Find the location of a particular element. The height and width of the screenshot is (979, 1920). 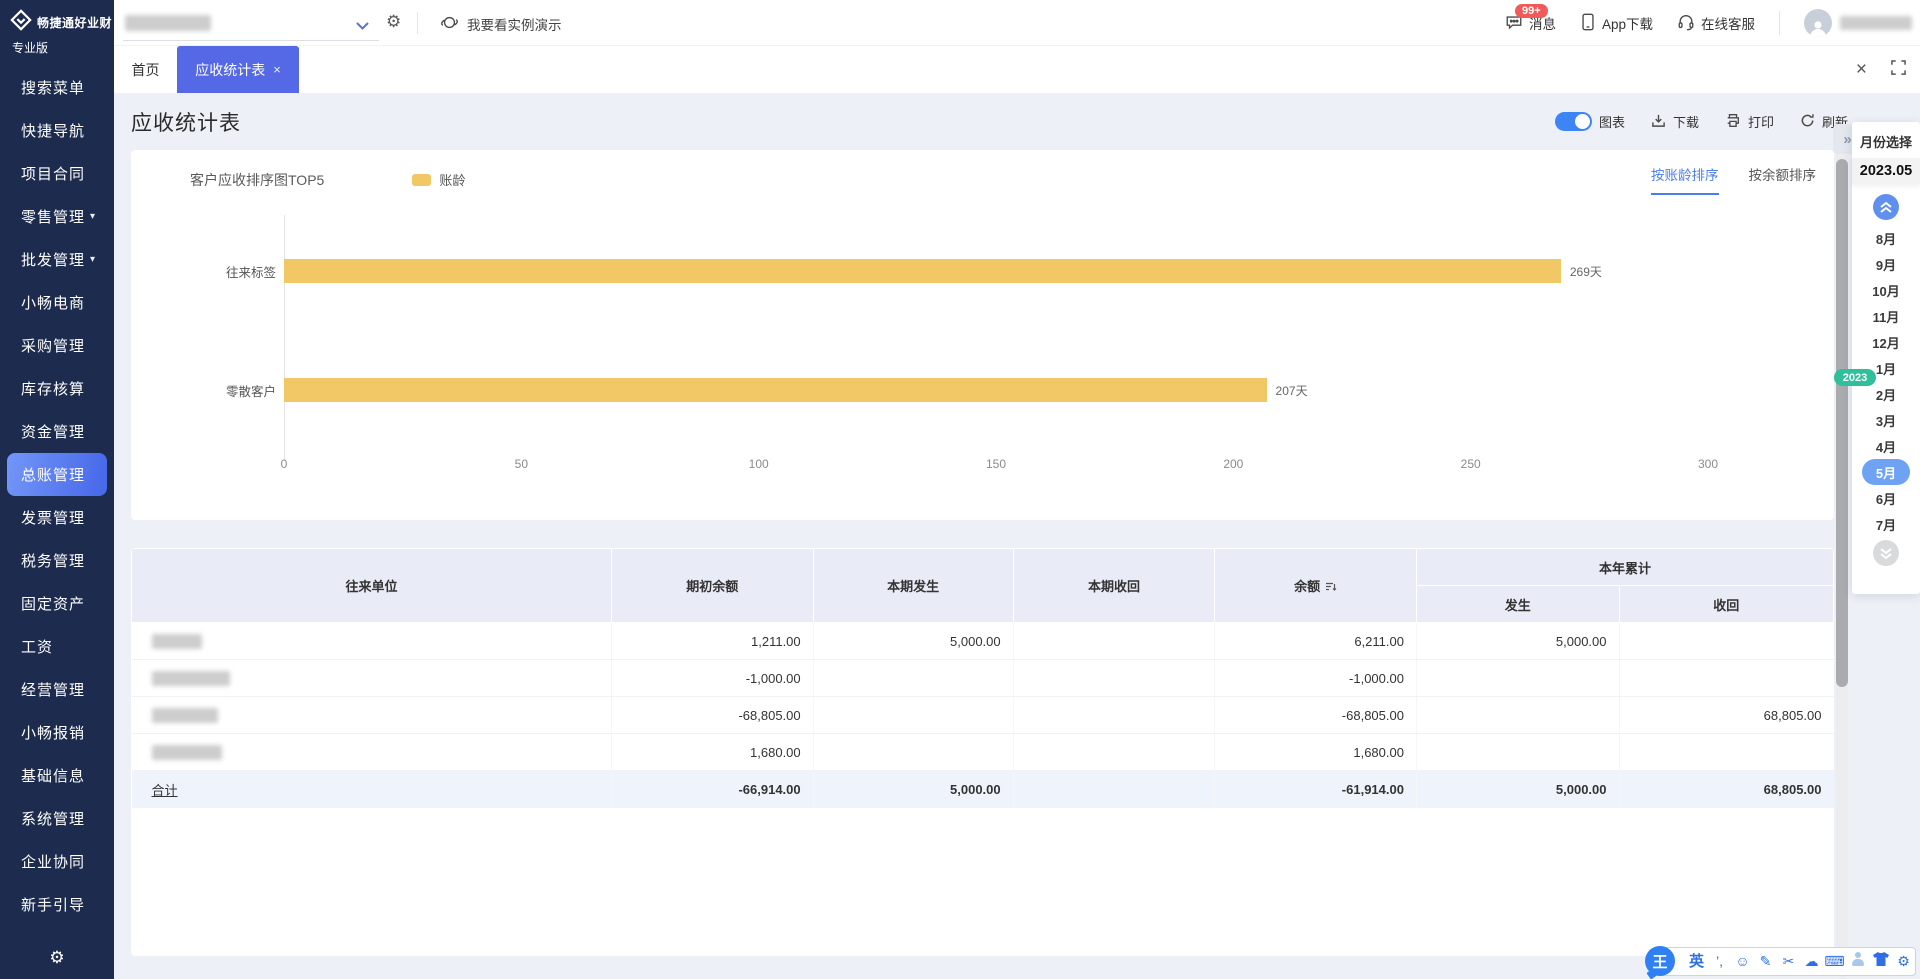

ime-punctuation-toggle: ’, is located at coordinates (1719, 961).